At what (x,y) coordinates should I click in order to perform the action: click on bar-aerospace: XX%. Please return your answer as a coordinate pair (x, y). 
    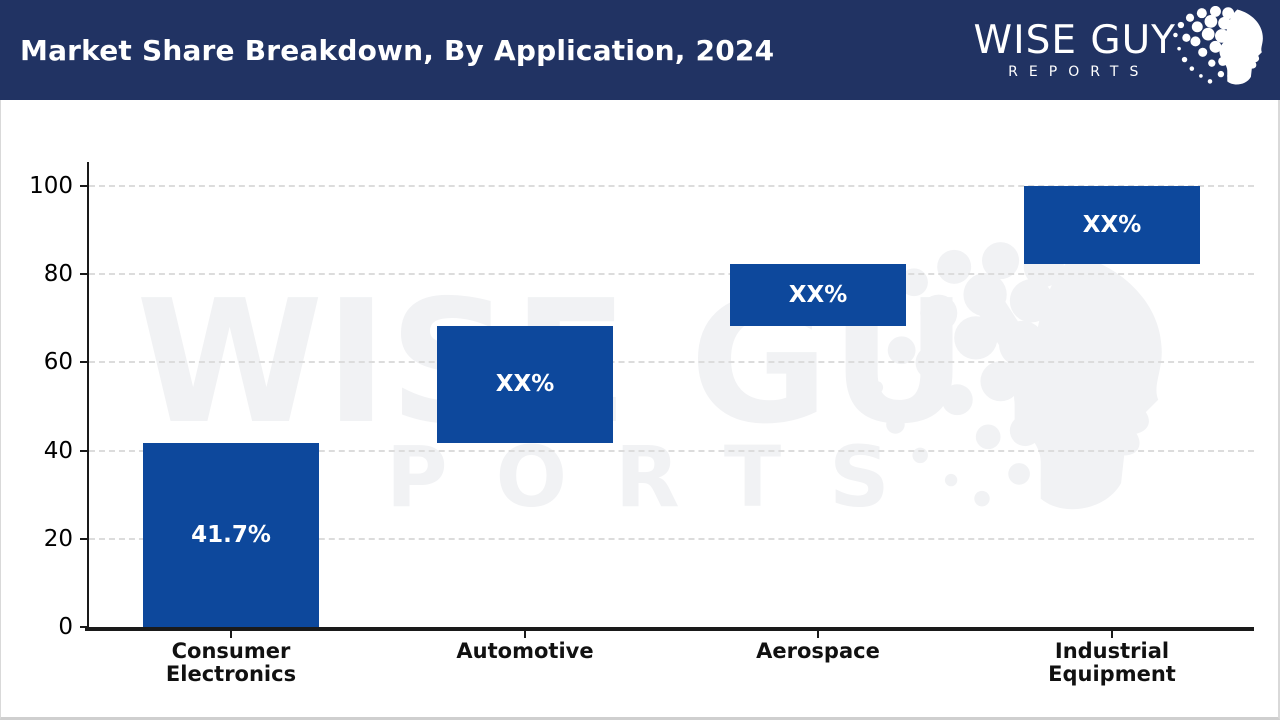
    Looking at the image, I should click on (818, 295).